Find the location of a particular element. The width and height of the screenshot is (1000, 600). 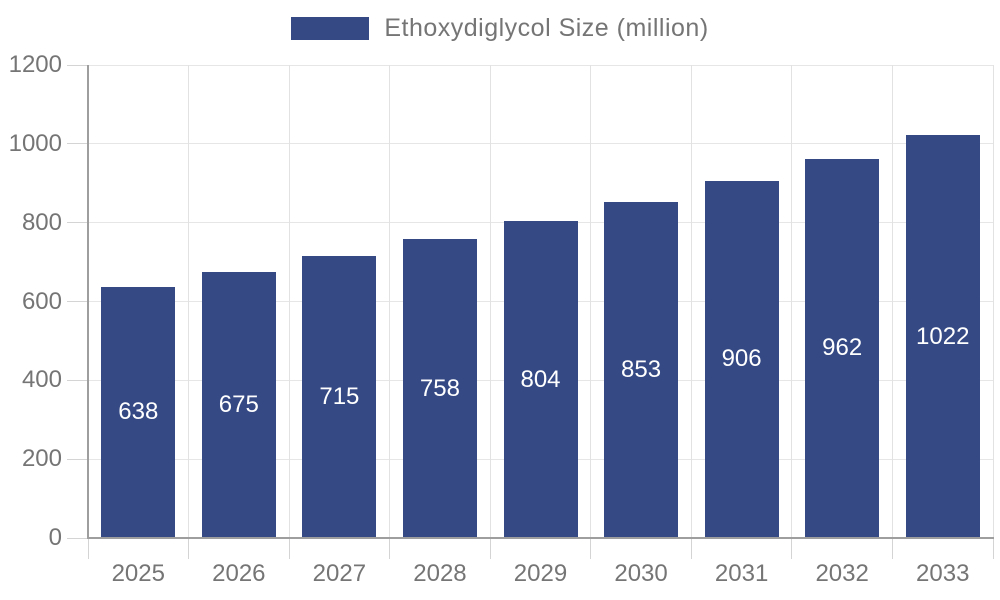

y-tick-label: 600 is located at coordinates (41, 301).